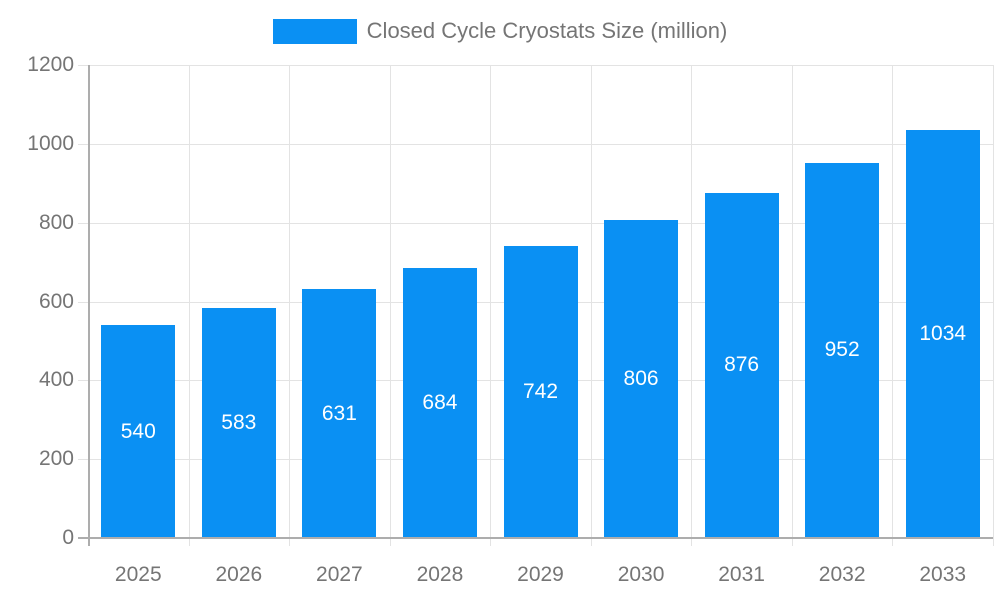  What do you see at coordinates (239, 574) in the screenshot?
I see `x-tick-label: 2026` at bounding box center [239, 574].